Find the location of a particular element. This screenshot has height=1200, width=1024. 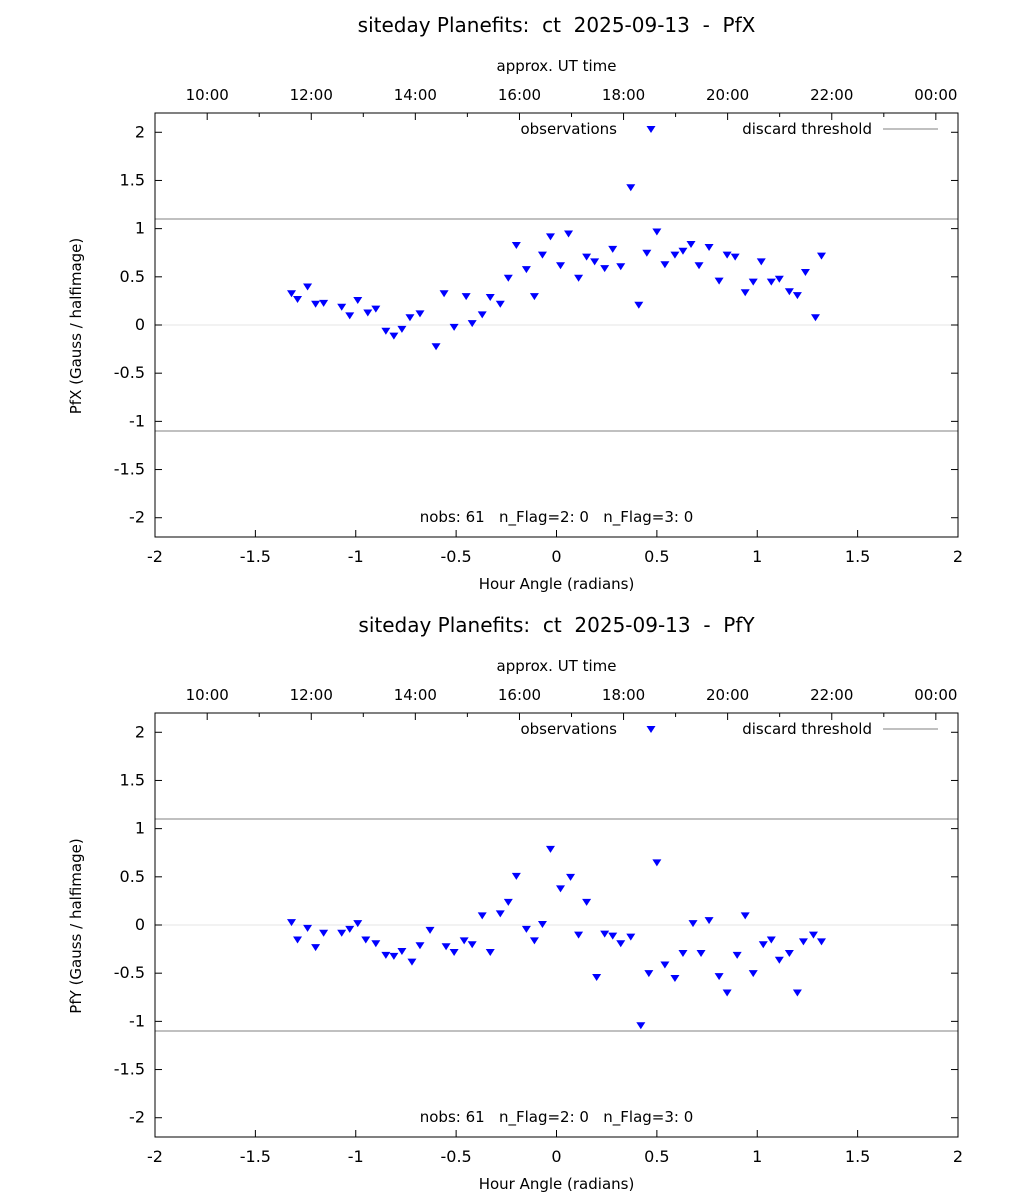

pfy-legend-discard-threshold-label: discard threshold is located at coordinates (807, 729).